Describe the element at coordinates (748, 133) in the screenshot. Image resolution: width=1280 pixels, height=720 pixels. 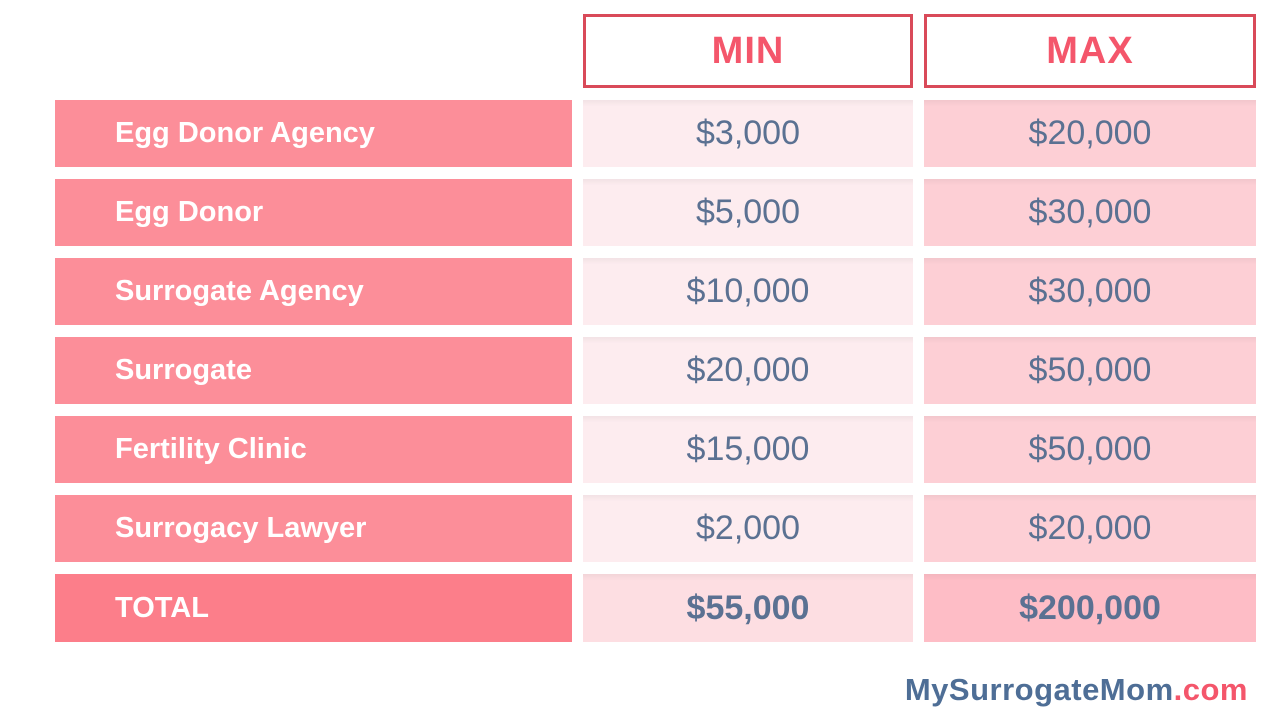
I see `min-value-cell: $3,000` at that location.